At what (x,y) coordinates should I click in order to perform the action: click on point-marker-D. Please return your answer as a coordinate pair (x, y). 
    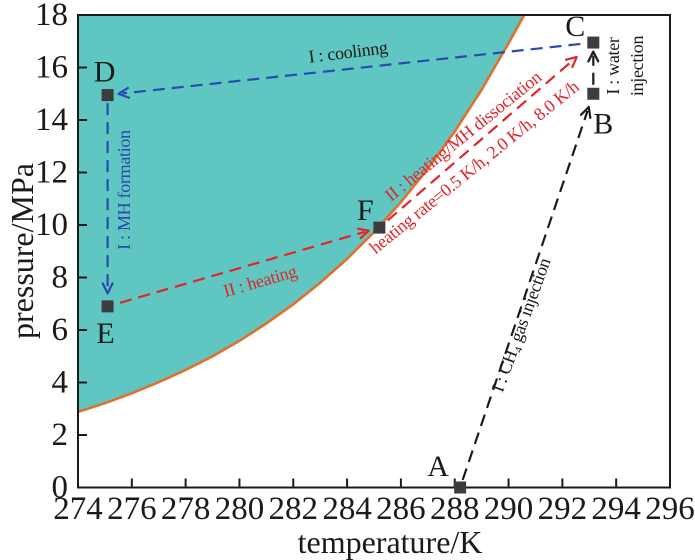
    Looking at the image, I should click on (107, 95).